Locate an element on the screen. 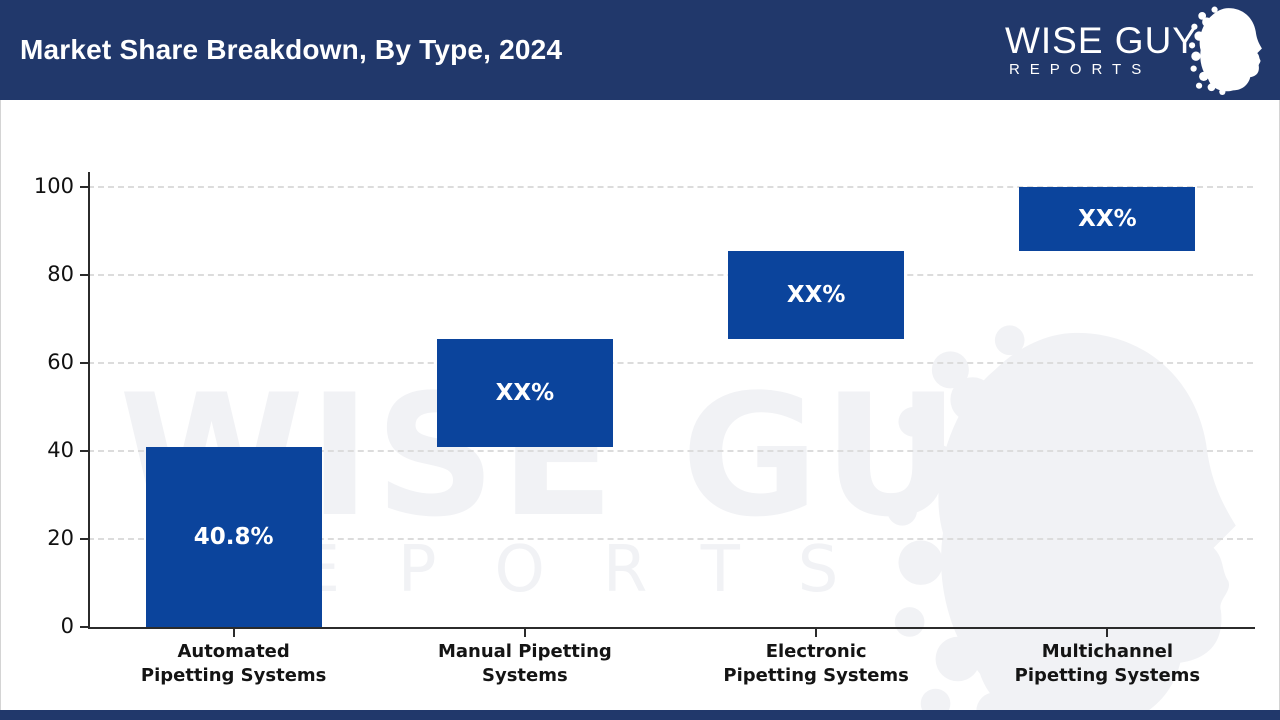 This screenshot has width=1280, height=720. x-category-label: Manual Pipetting Systems is located at coordinates (524, 664).